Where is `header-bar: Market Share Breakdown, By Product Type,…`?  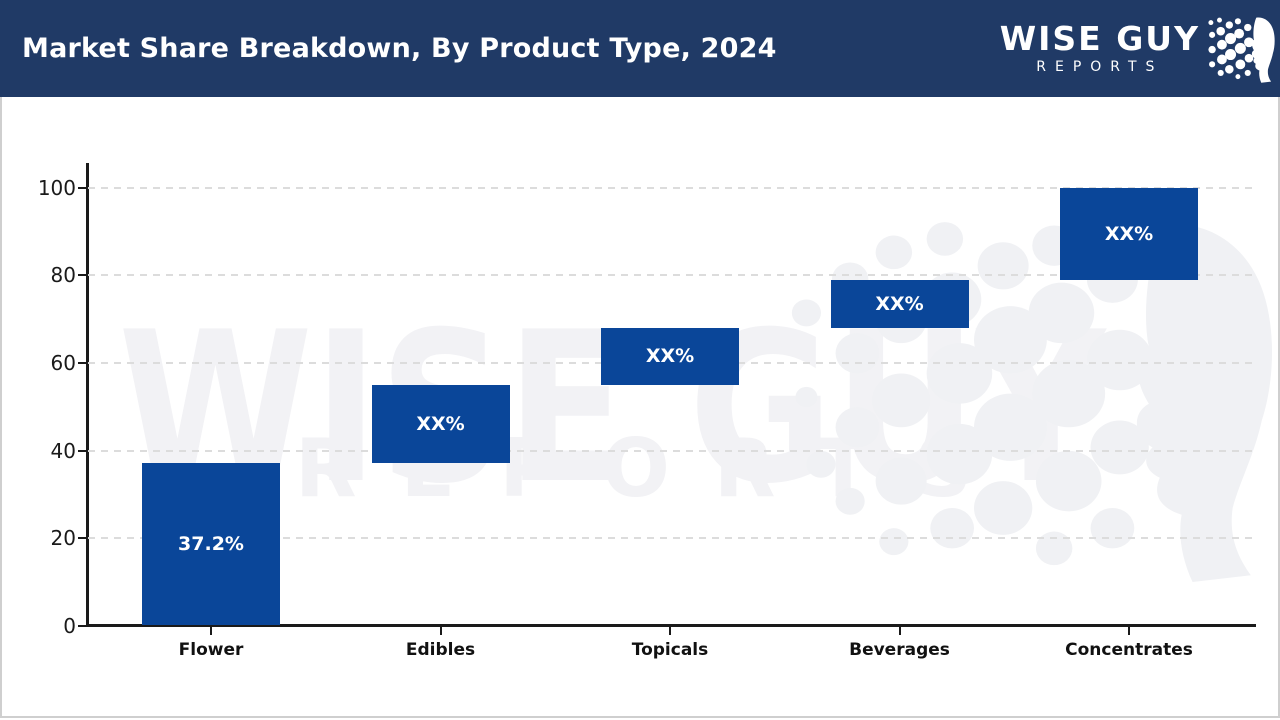 header-bar: Market Share Breakdown, By Product Type,… is located at coordinates (640, 48).